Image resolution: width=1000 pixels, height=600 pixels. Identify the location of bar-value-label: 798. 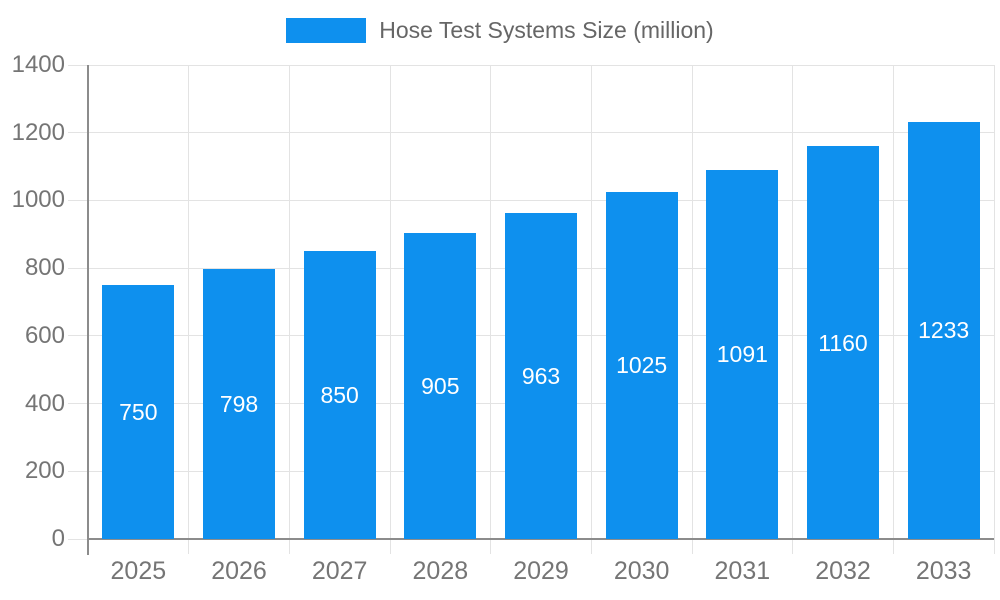
(239, 403).